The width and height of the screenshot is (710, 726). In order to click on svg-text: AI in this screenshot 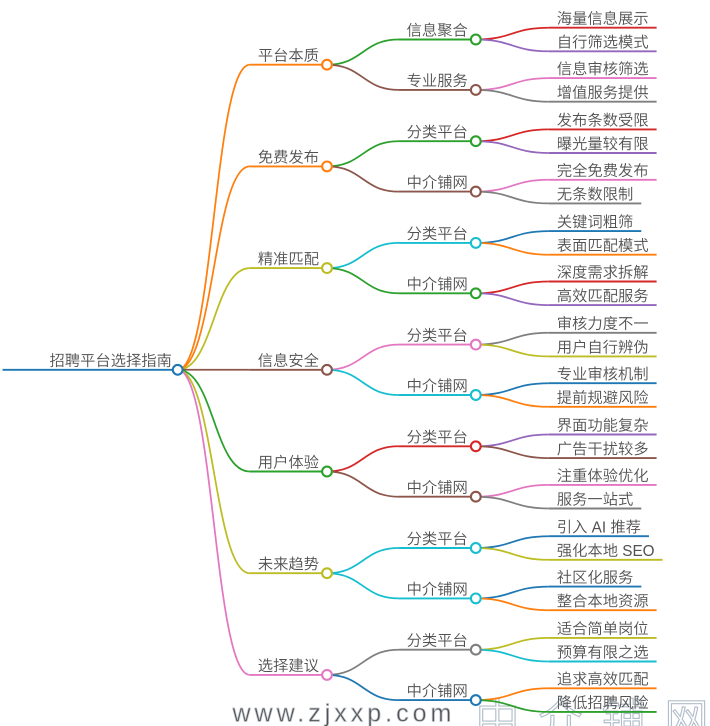, I will do `click(598, 527)`.